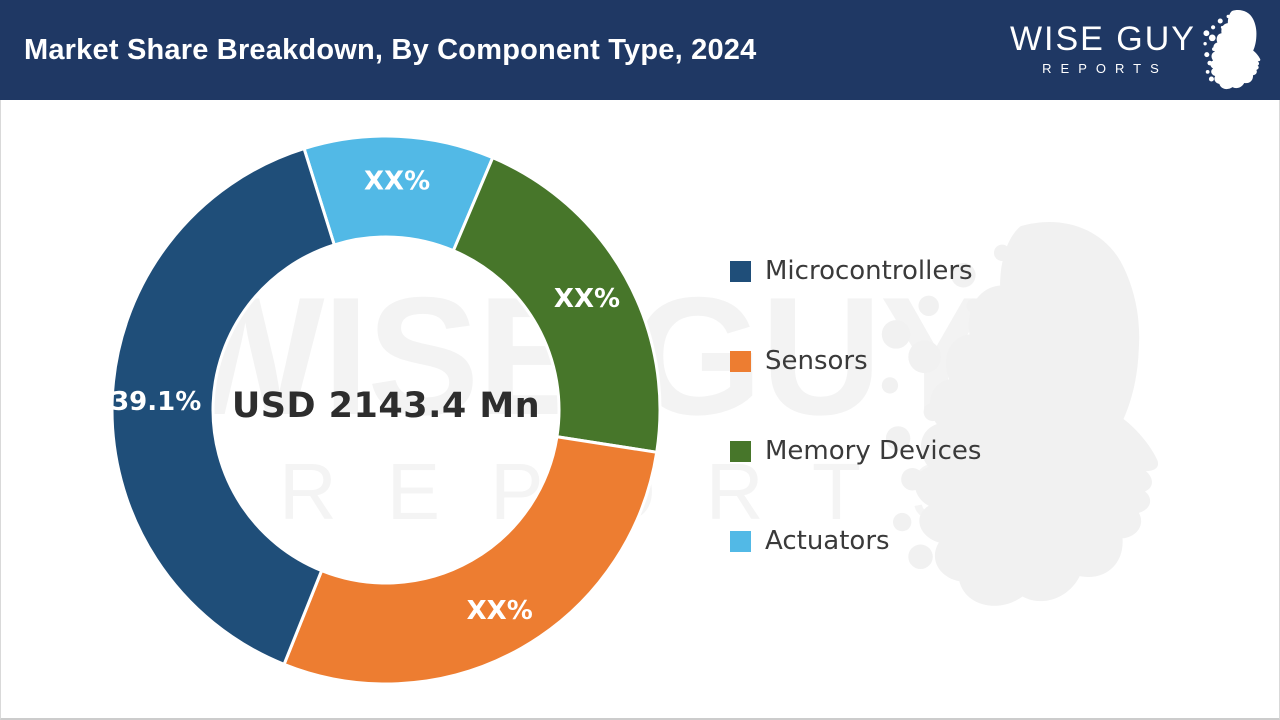 Image resolution: width=1280 pixels, height=720 pixels. I want to click on legend-swatch-actuators, so click(740, 541).